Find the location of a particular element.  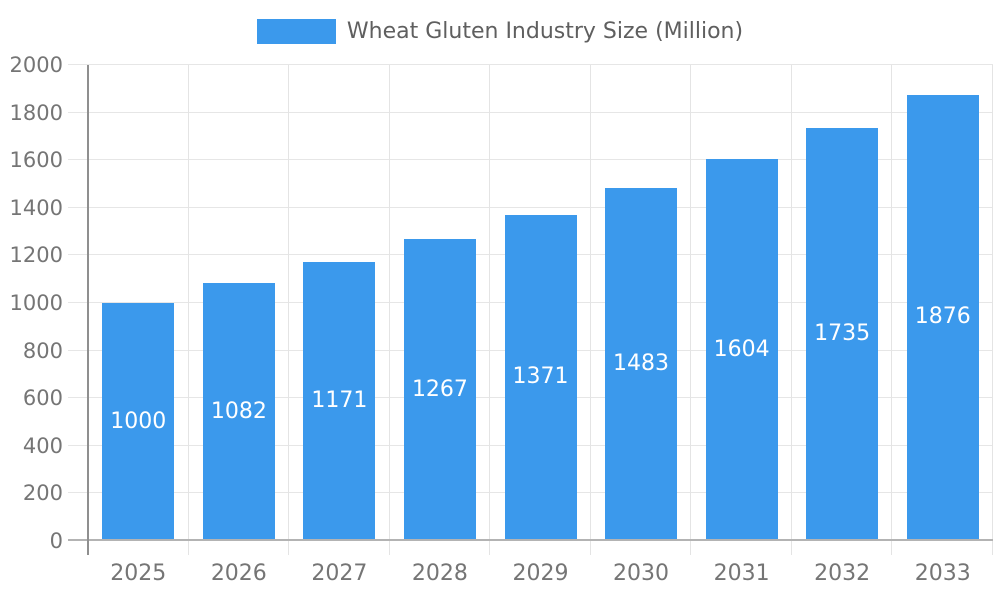

legend-swatch is located at coordinates (296, 31).